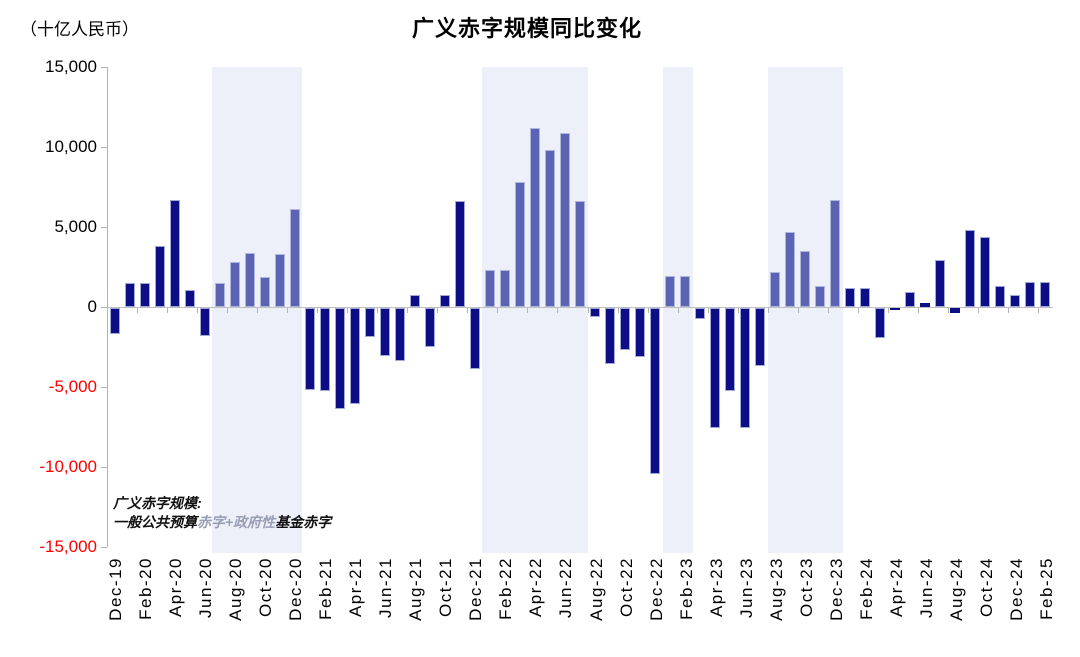  I want to click on x-tick-label-Apr-21: Apr-21, so click(356, 587).